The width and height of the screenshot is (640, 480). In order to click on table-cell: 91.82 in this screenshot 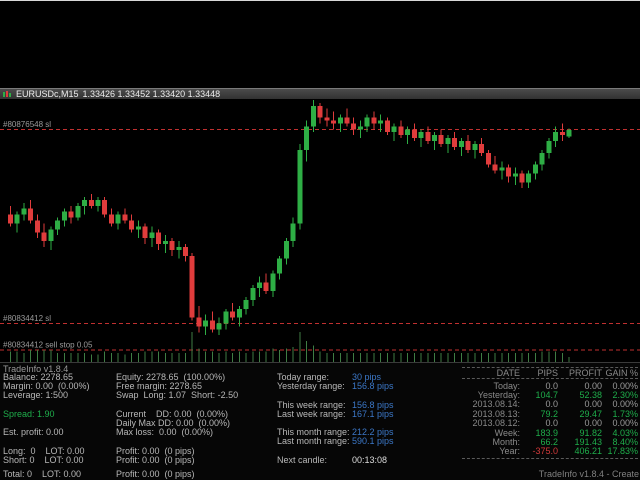, I will do `click(590, 433)`.